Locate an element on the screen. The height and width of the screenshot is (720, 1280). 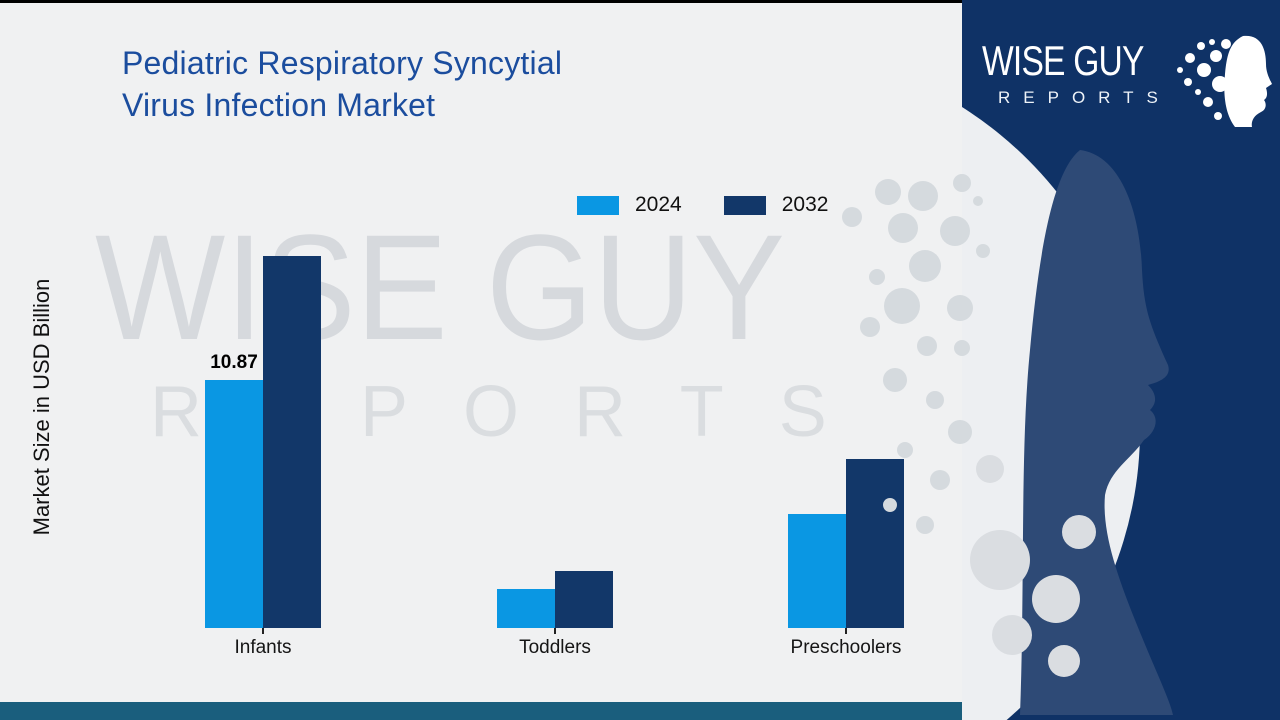
bar-preschoolers-2032 is located at coordinates (875, 543).